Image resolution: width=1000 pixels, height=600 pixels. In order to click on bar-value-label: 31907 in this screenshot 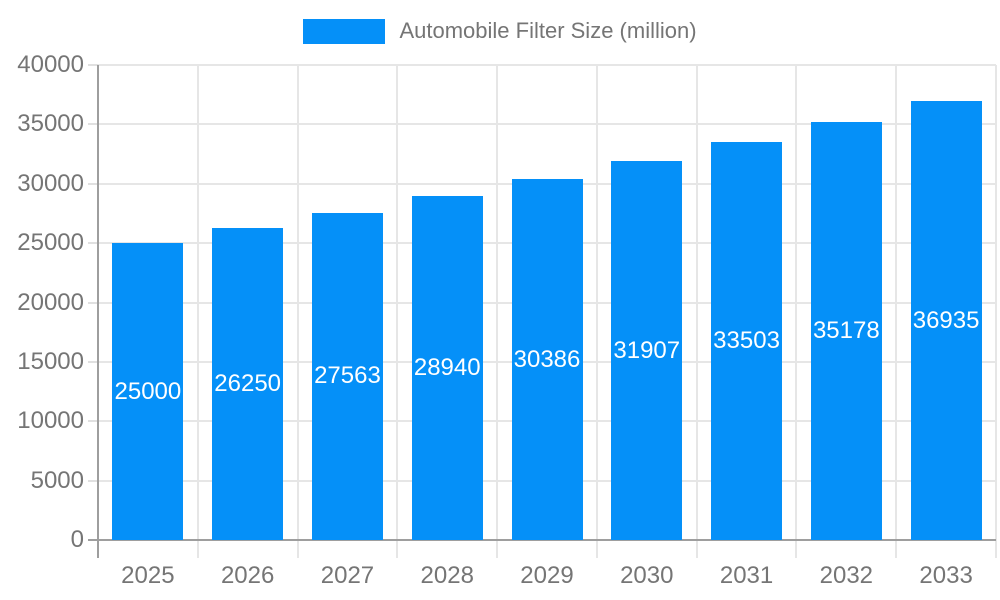, I will do `click(647, 350)`.